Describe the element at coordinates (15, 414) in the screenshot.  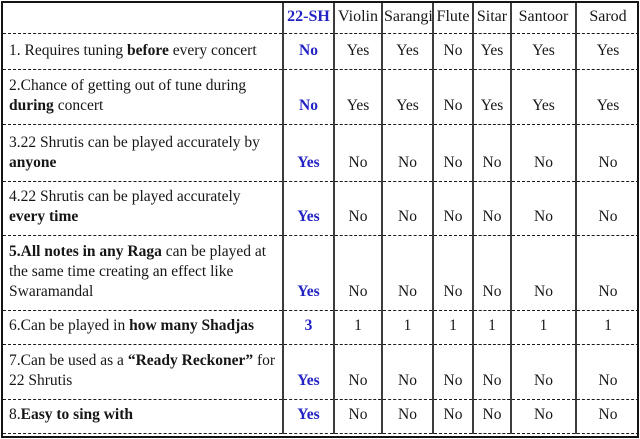
I see `criteria-text: 8.` at that location.